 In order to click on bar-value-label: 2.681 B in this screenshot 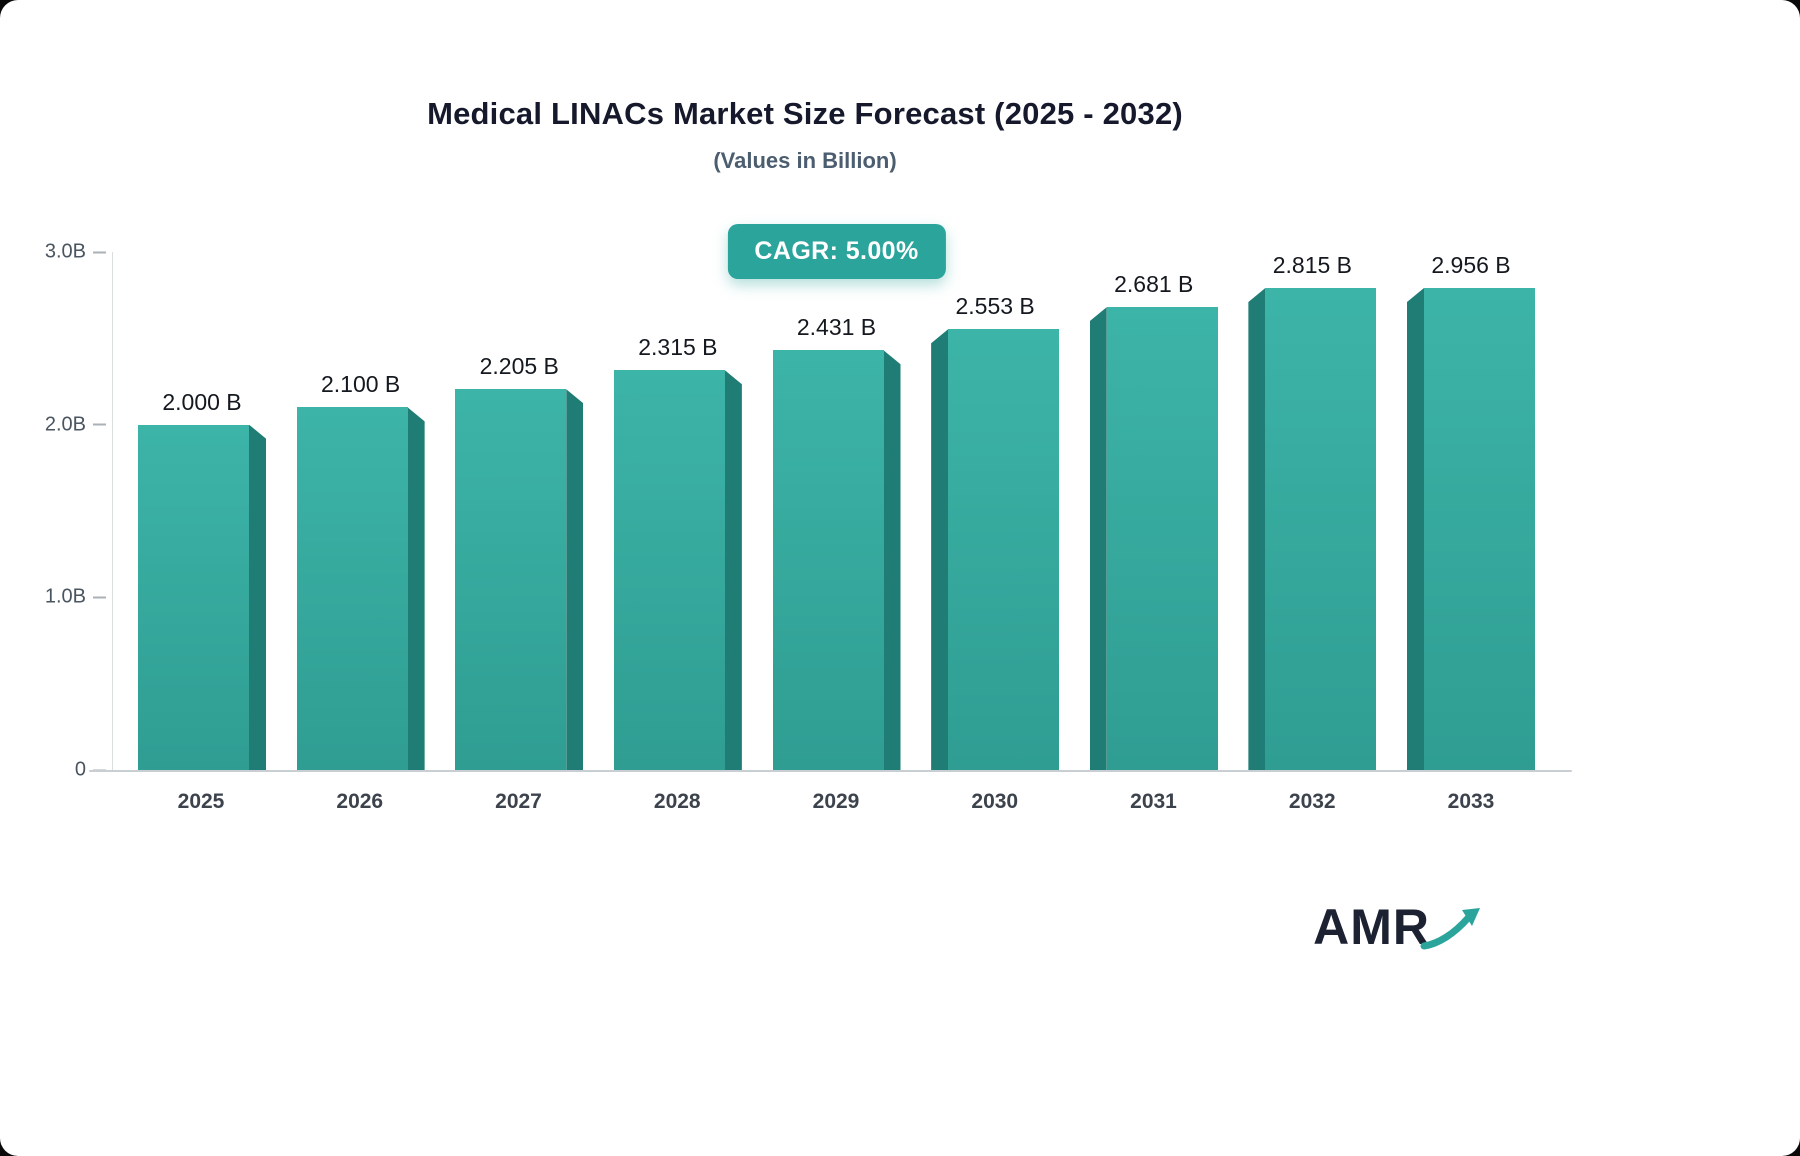, I will do `click(1154, 284)`.